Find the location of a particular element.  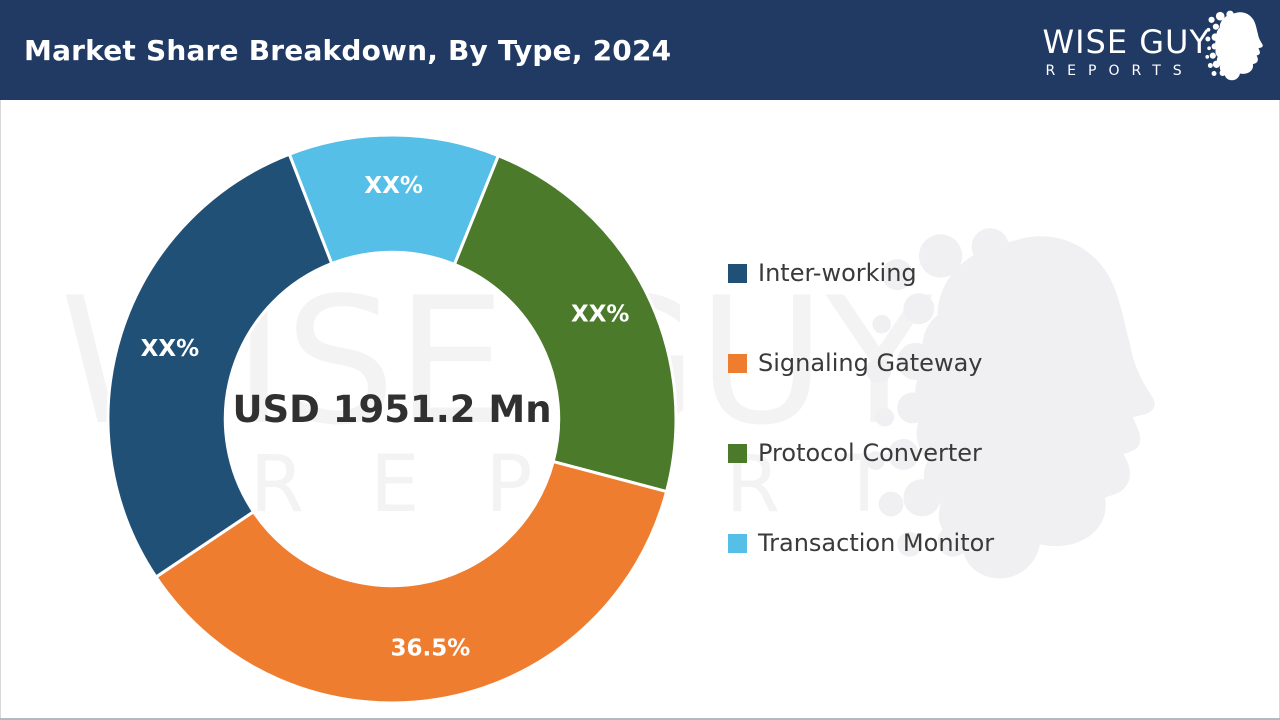

donut-segment-signaling-gateway is located at coordinates (411, 582).